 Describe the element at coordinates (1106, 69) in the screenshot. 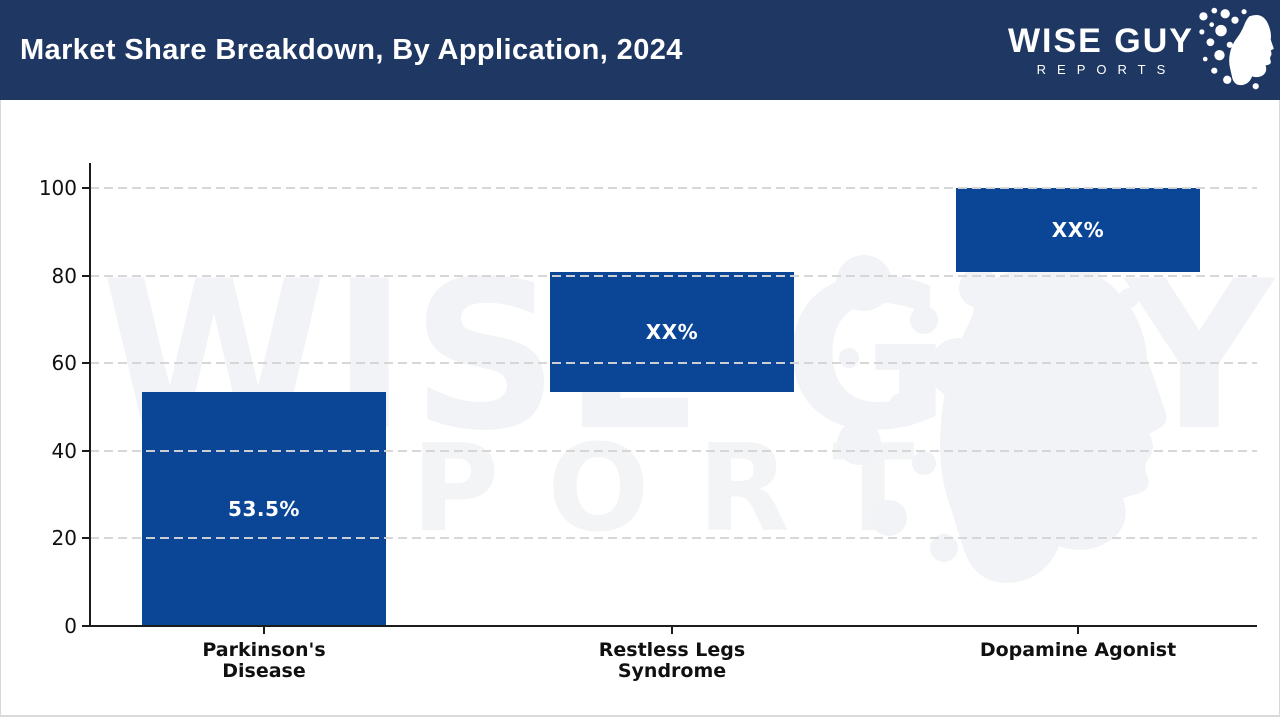

I see `logo-subtext: REPORTS` at that location.